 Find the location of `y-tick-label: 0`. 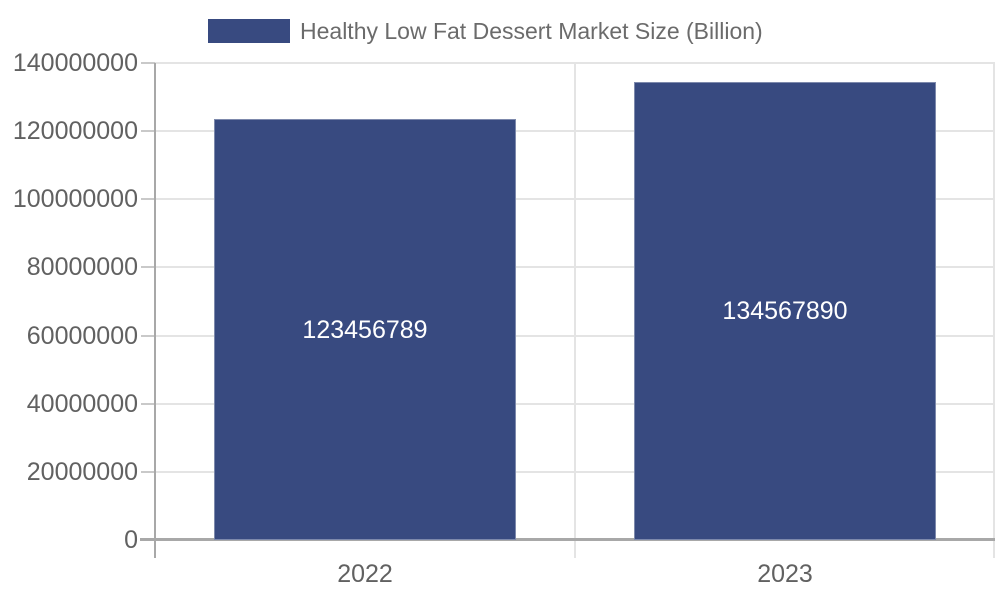

y-tick-label: 0 is located at coordinates (131, 540).